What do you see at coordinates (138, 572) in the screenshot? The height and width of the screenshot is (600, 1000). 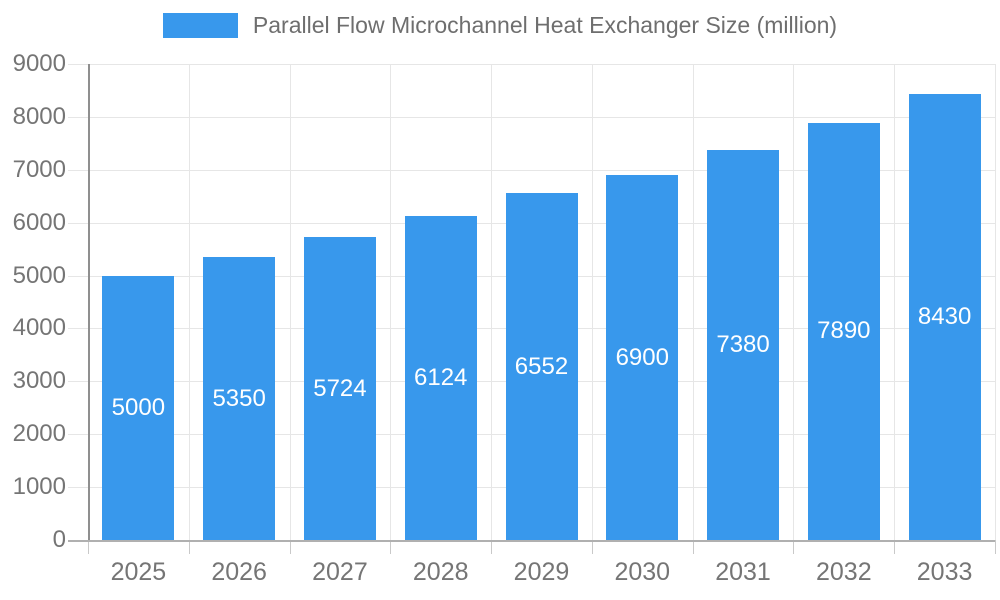 I see `x-axis-category-label: 2025` at bounding box center [138, 572].